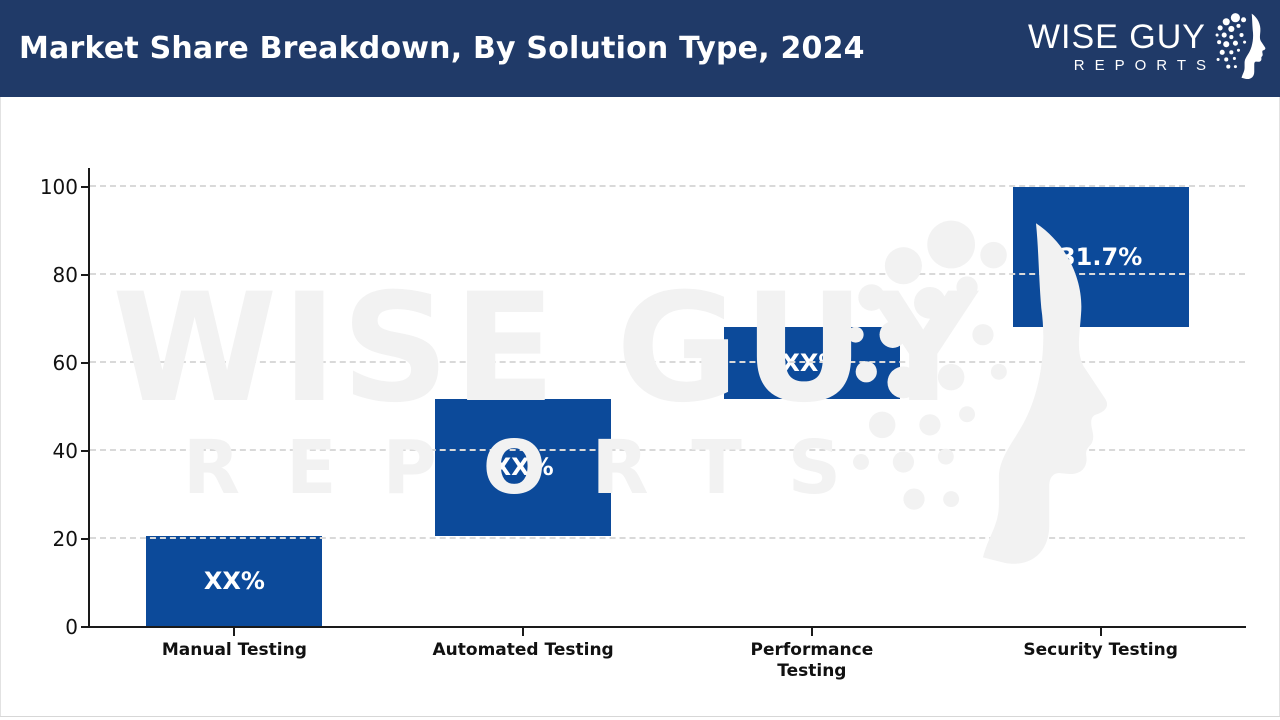 The width and height of the screenshot is (1280, 720). I want to click on x-category-label: Automated Testing, so click(523, 650).